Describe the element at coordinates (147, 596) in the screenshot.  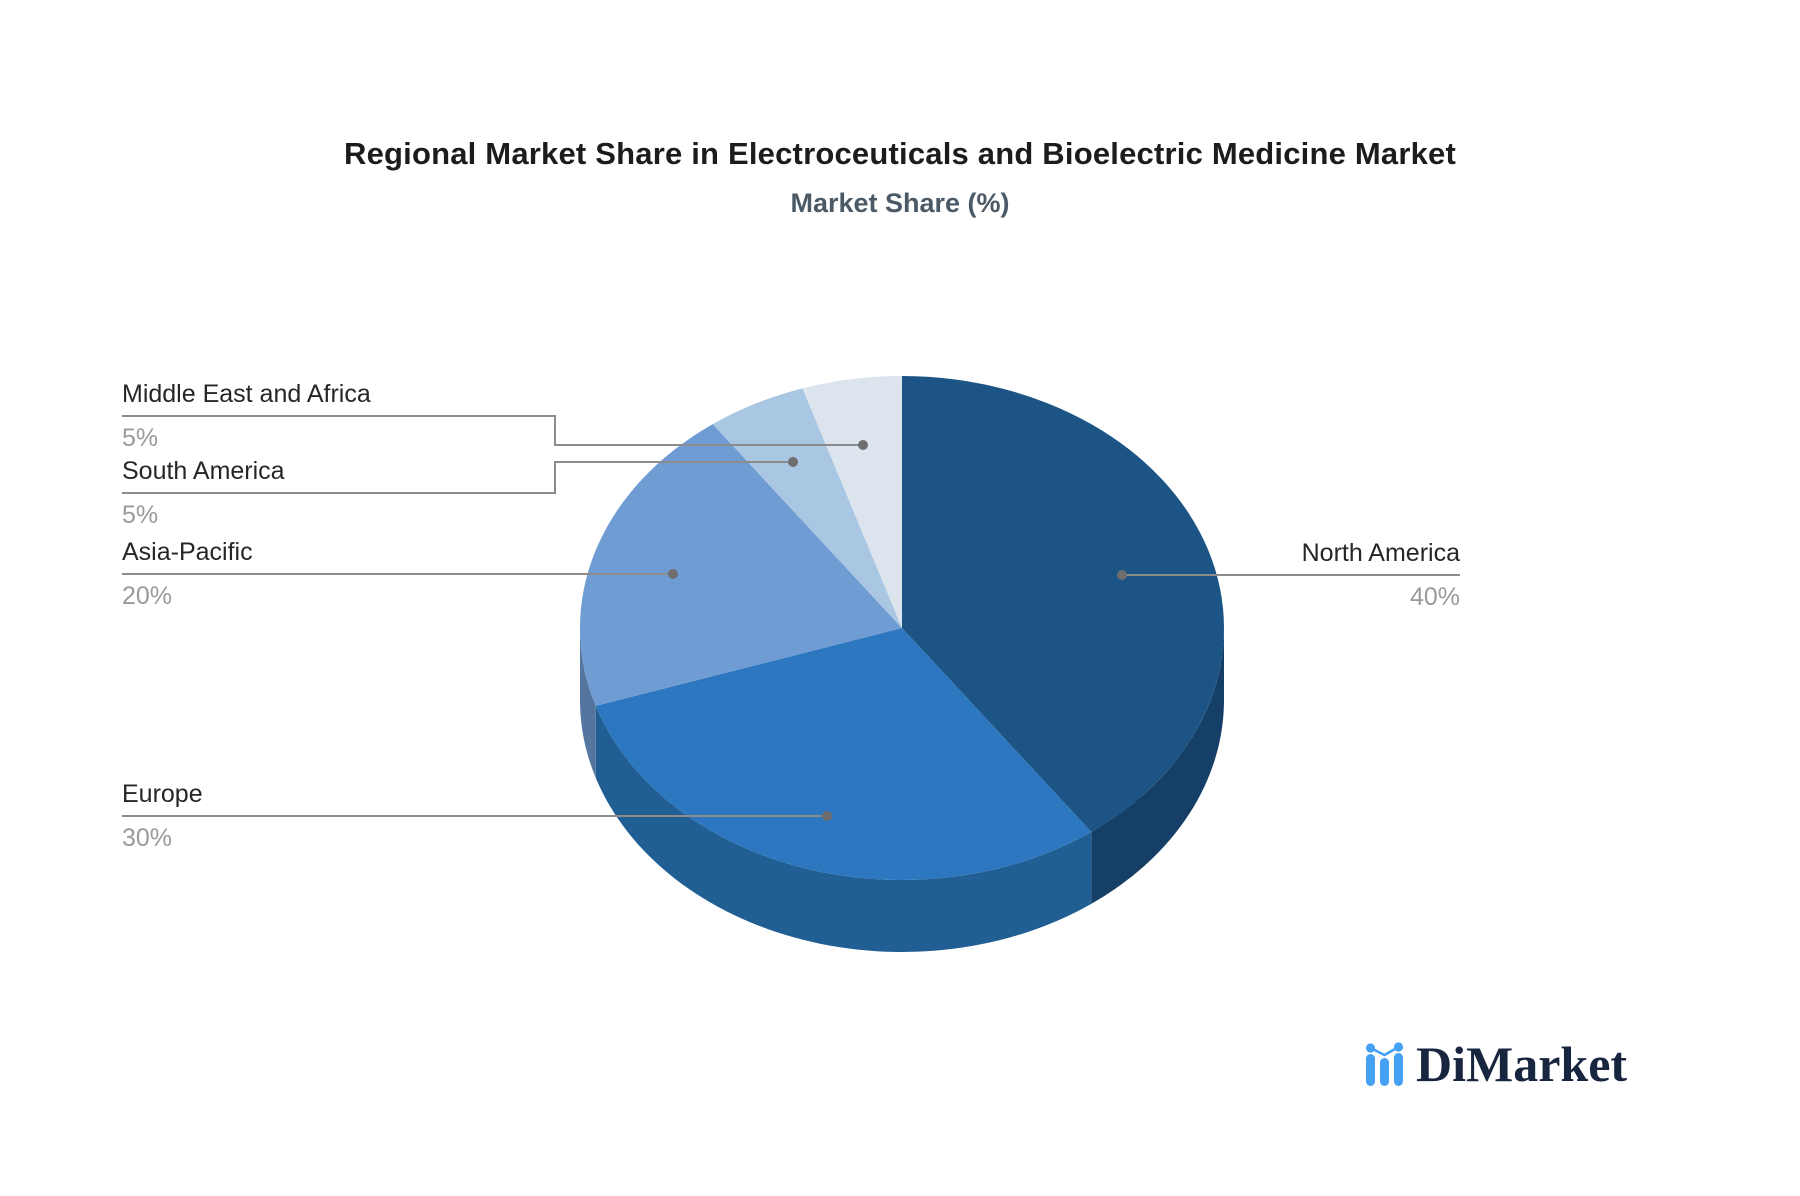
I see `slice-label-value: 20%` at that location.